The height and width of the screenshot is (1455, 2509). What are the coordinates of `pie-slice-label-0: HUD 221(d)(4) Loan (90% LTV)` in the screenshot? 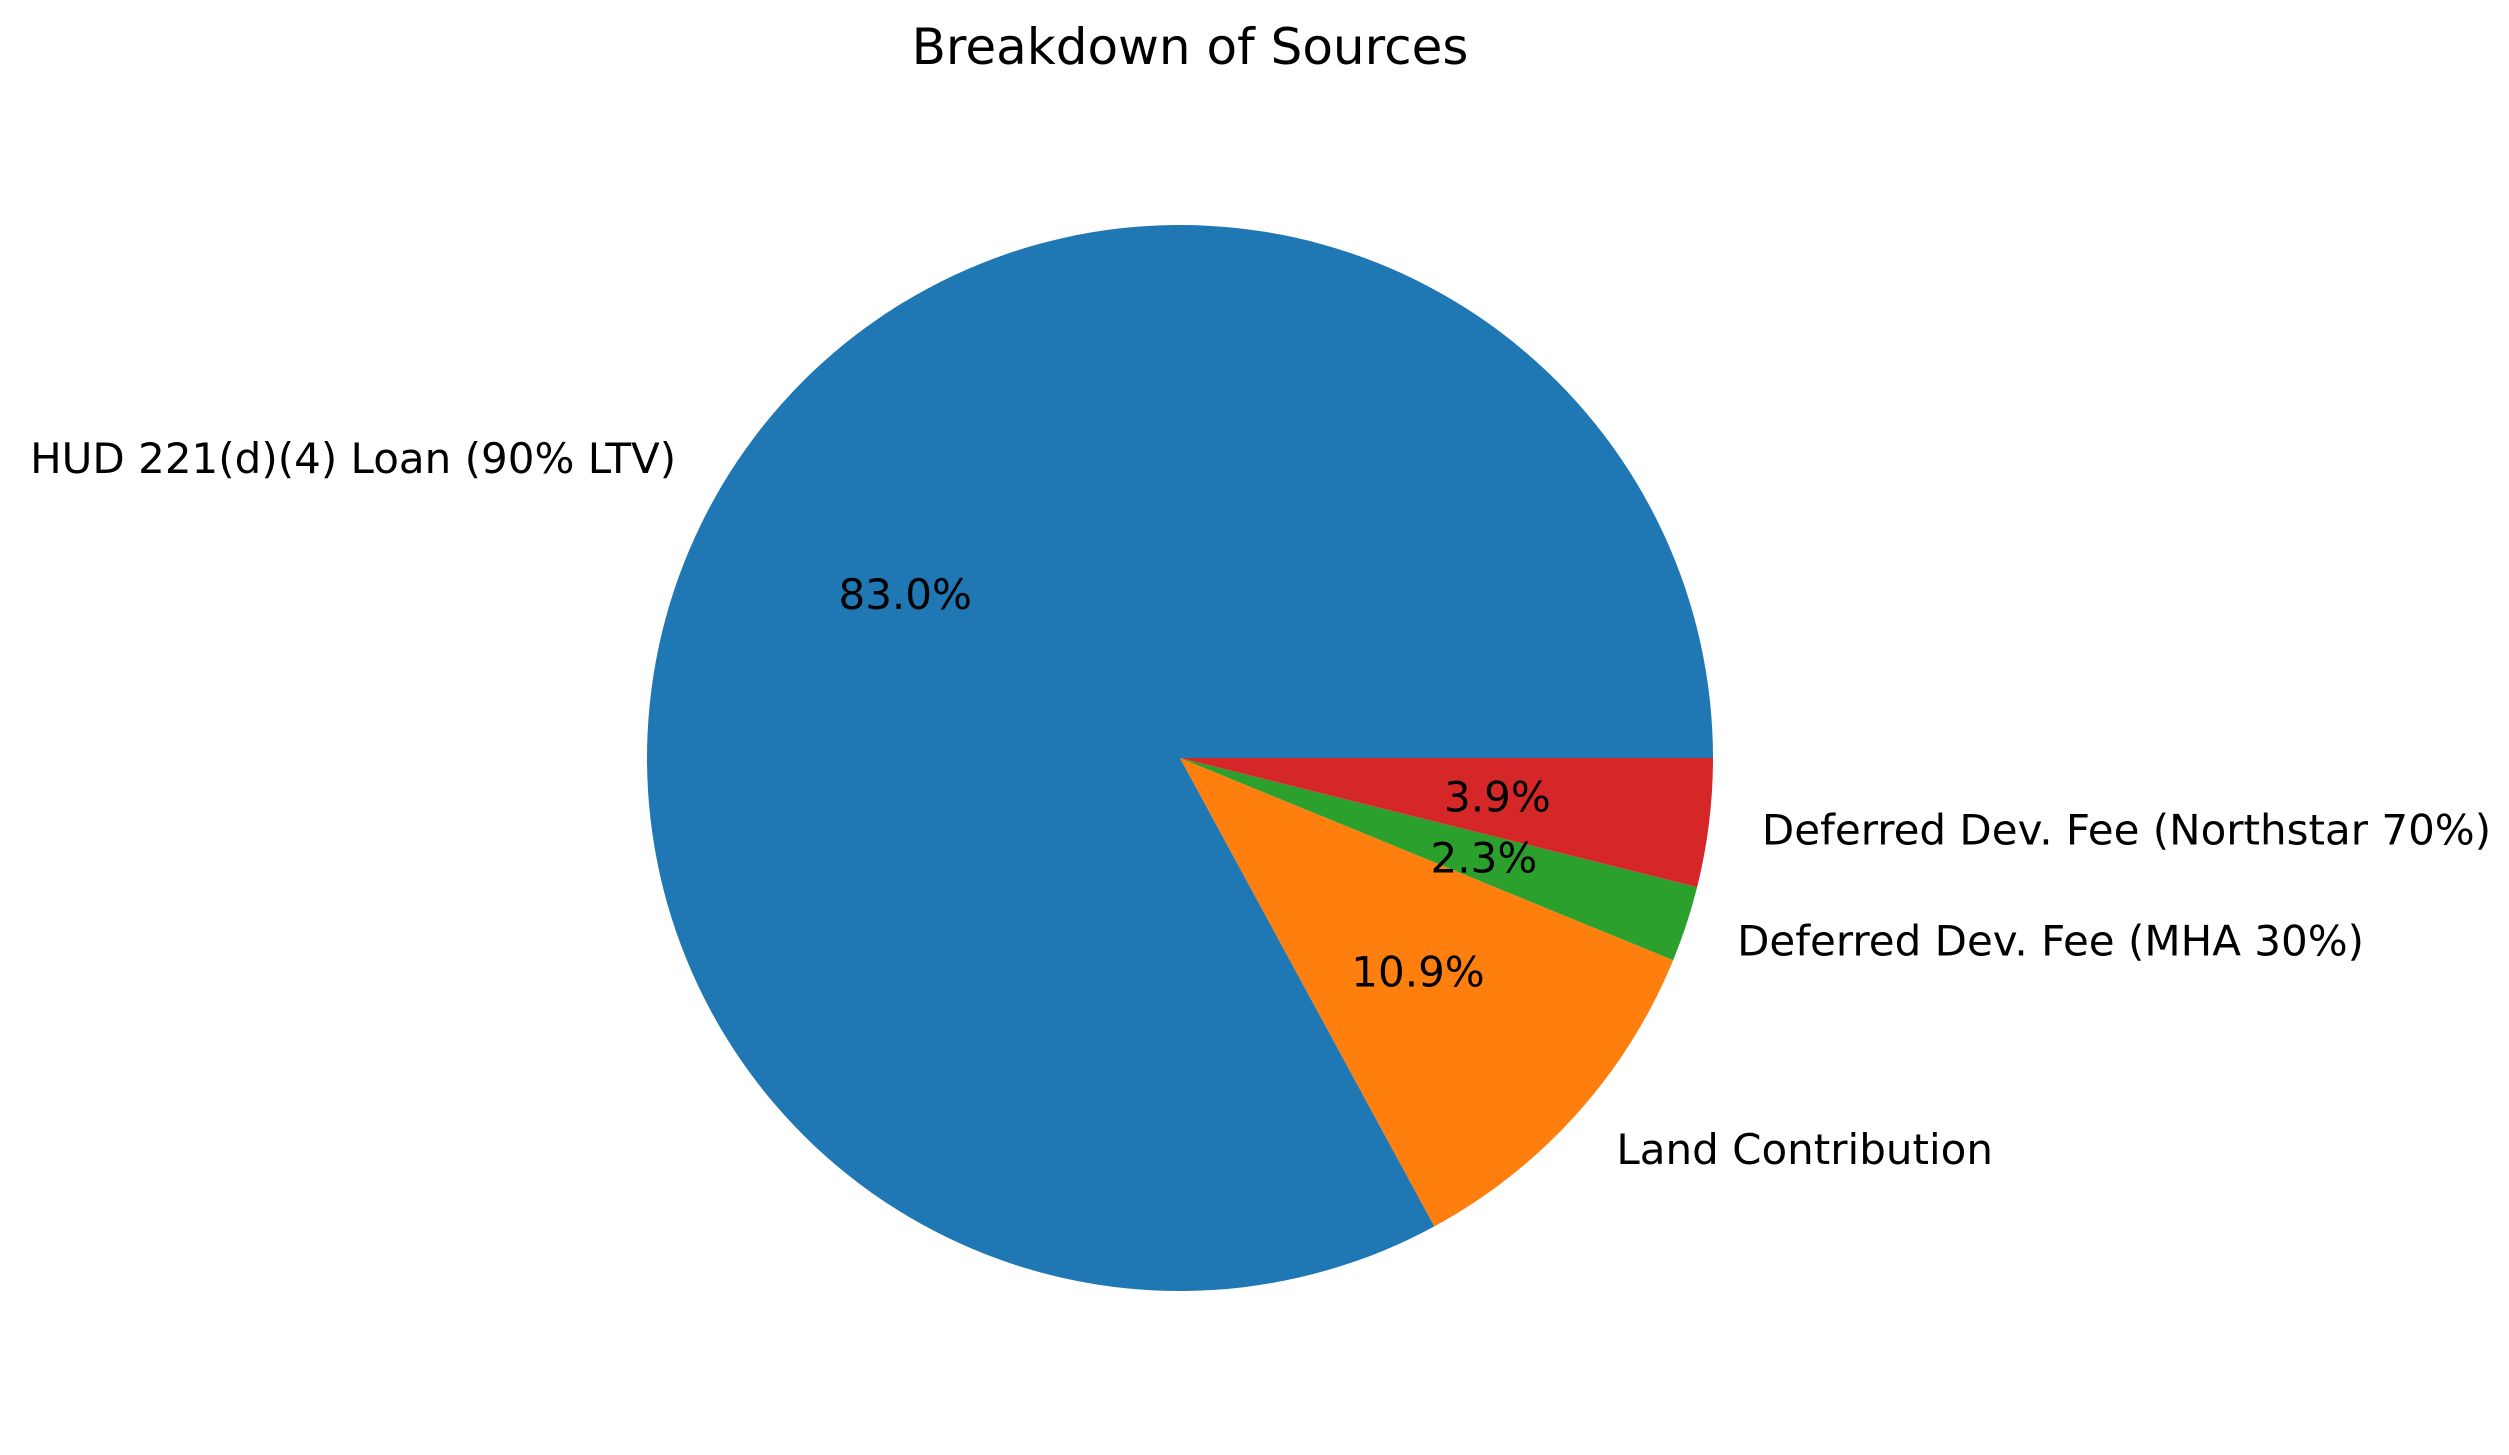 It's located at (353, 458).